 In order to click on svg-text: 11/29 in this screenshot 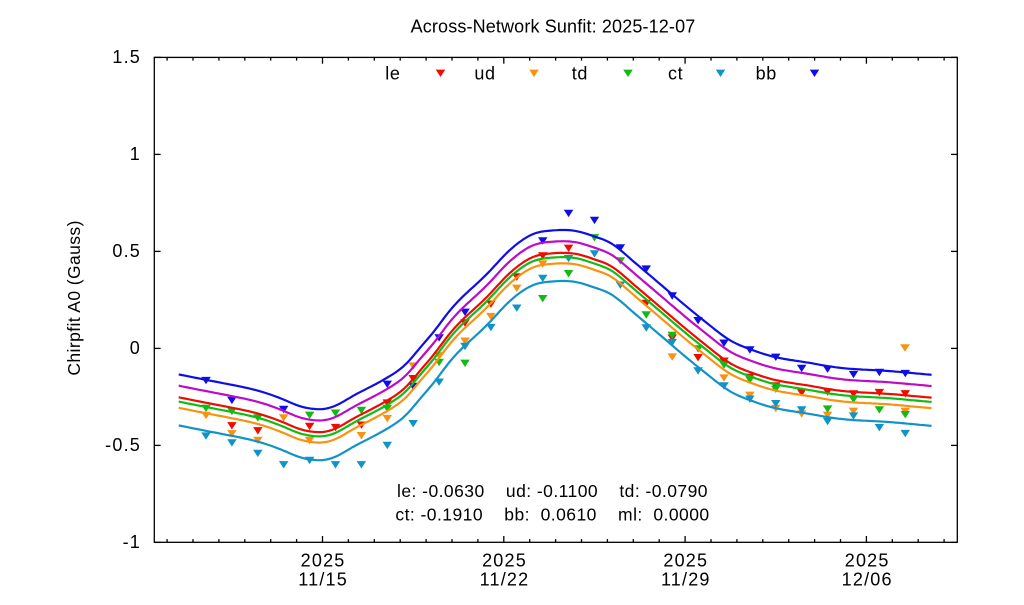, I will do `click(686, 580)`.